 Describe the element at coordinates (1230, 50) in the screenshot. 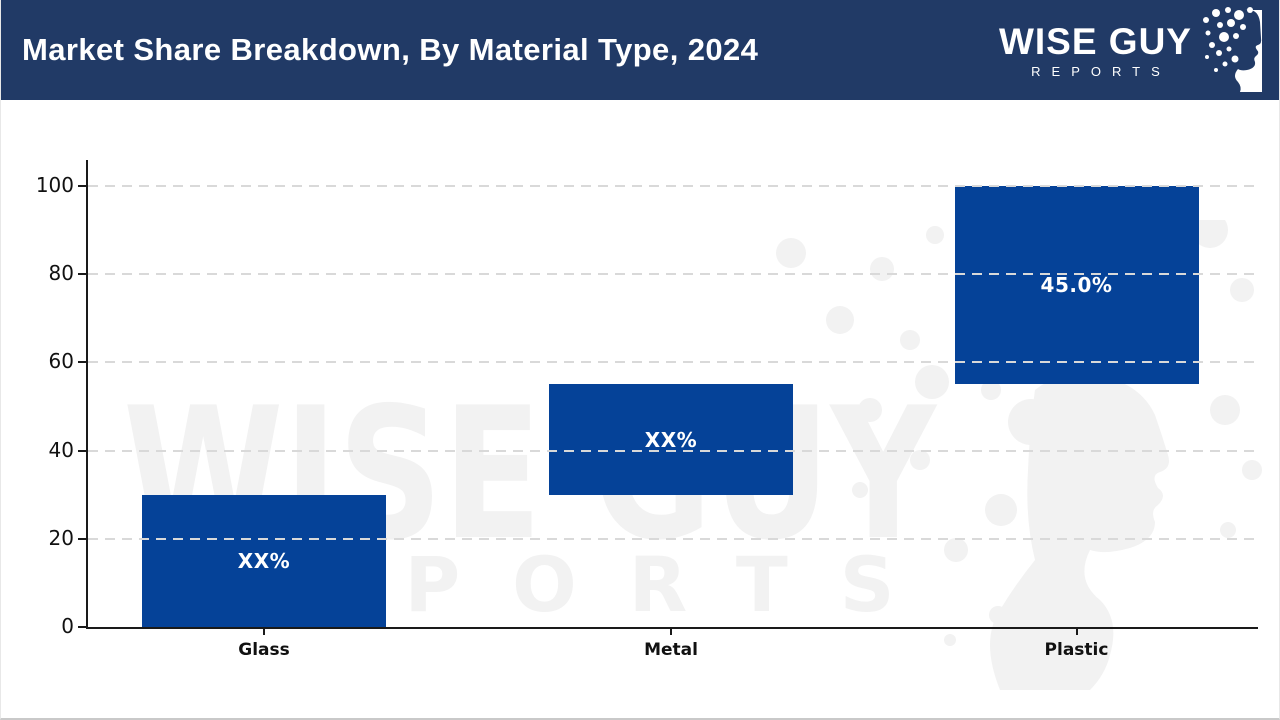

I see `wiseguy-face-icon` at that location.